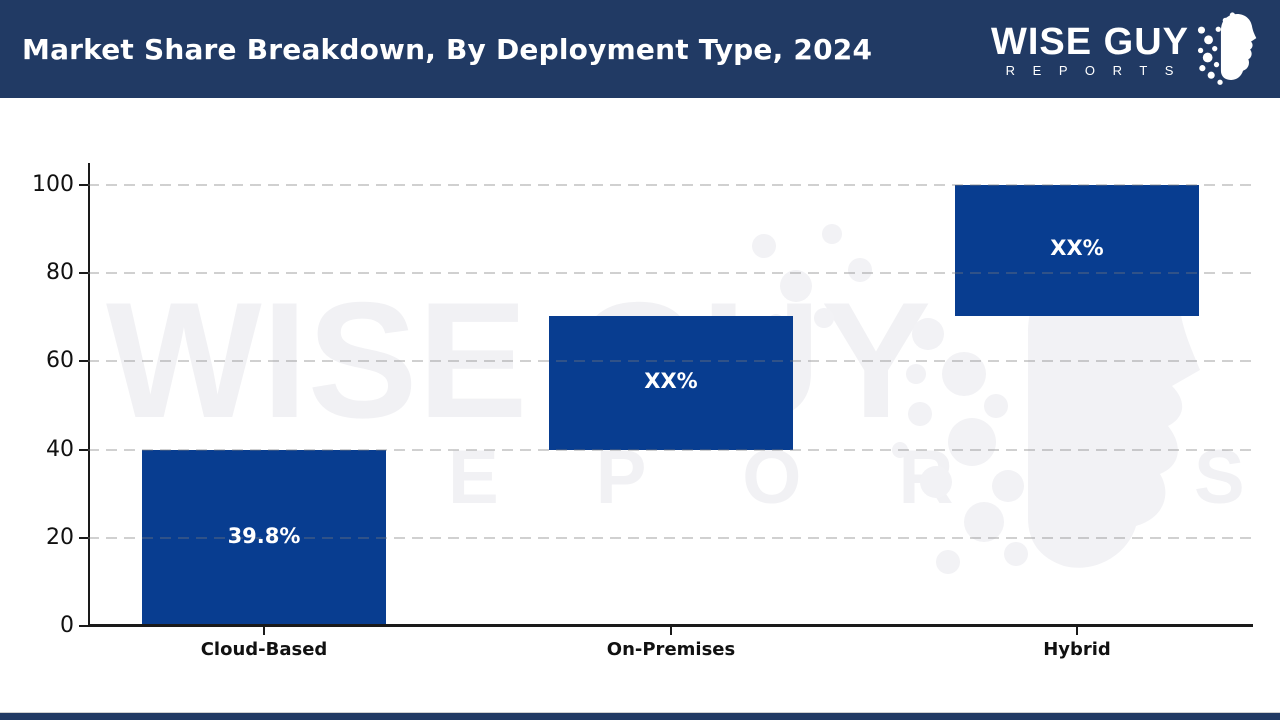 The height and width of the screenshot is (720, 1280). Describe the element at coordinates (640, 712) in the screenshot. I see `footer-hairline` at that location.